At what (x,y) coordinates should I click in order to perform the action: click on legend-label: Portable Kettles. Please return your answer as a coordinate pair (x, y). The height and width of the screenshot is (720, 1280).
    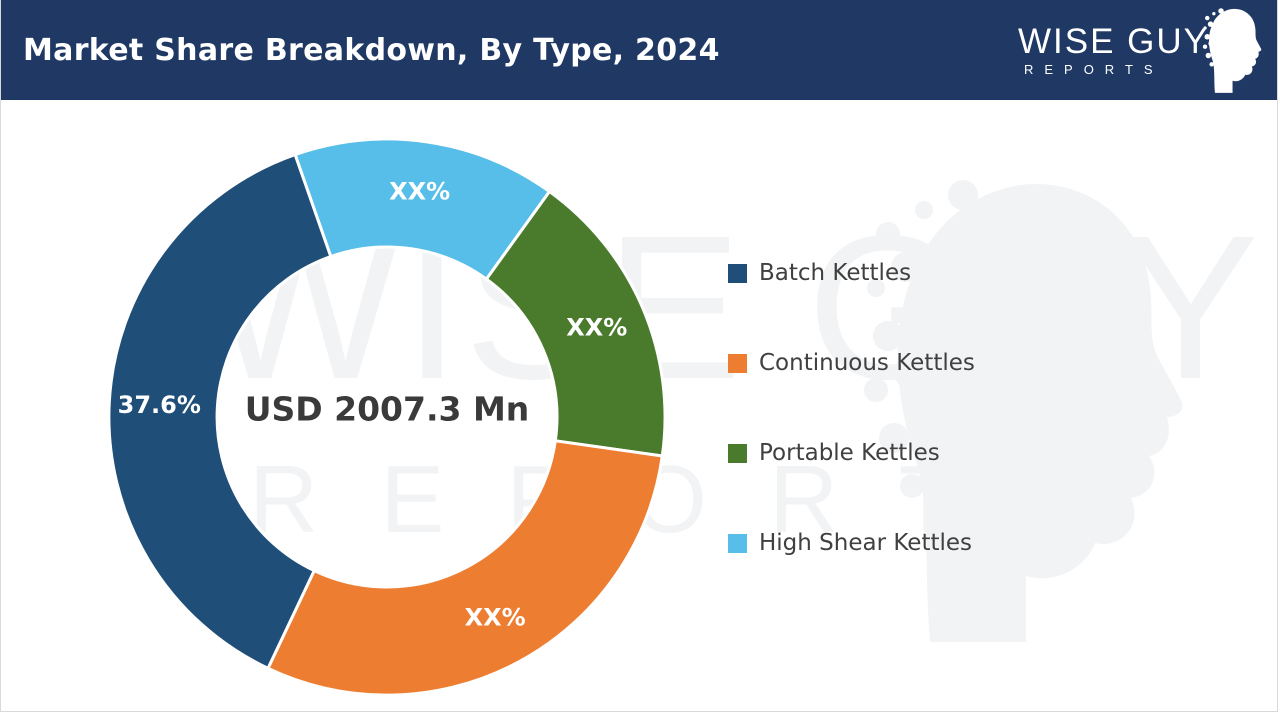
    Looking at the image, I should click on (849, 453).